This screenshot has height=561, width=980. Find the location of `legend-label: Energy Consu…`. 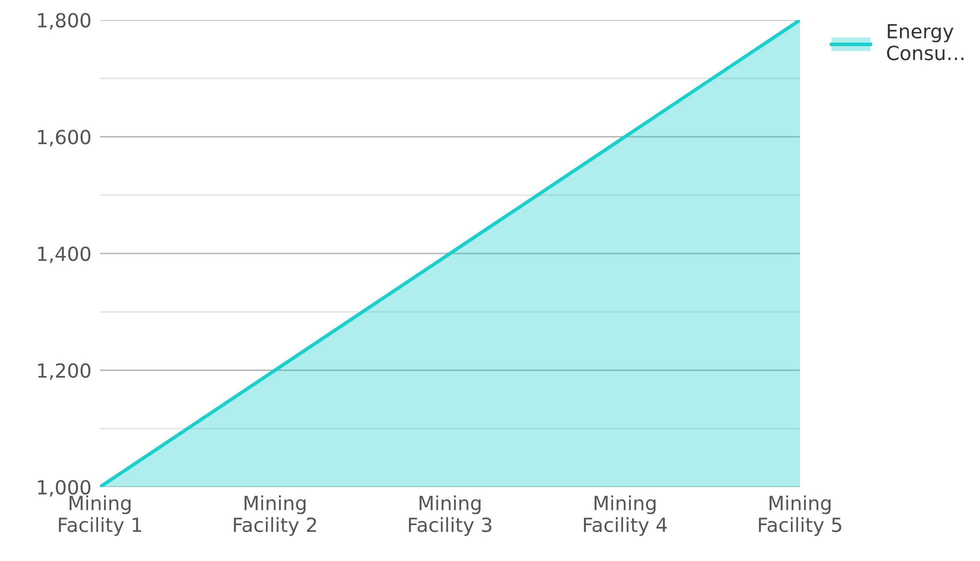

legend-label: Energy Consu… is located at coordinates (925, 42).